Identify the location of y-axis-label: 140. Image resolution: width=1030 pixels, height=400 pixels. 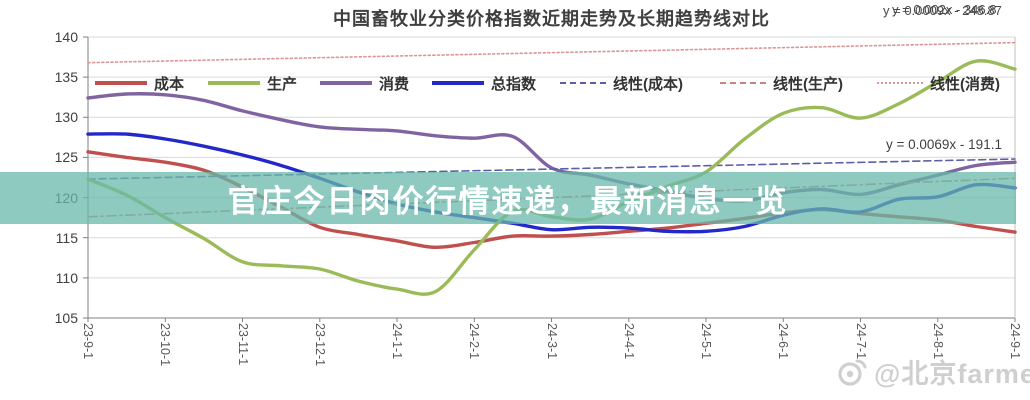
(66, 37).